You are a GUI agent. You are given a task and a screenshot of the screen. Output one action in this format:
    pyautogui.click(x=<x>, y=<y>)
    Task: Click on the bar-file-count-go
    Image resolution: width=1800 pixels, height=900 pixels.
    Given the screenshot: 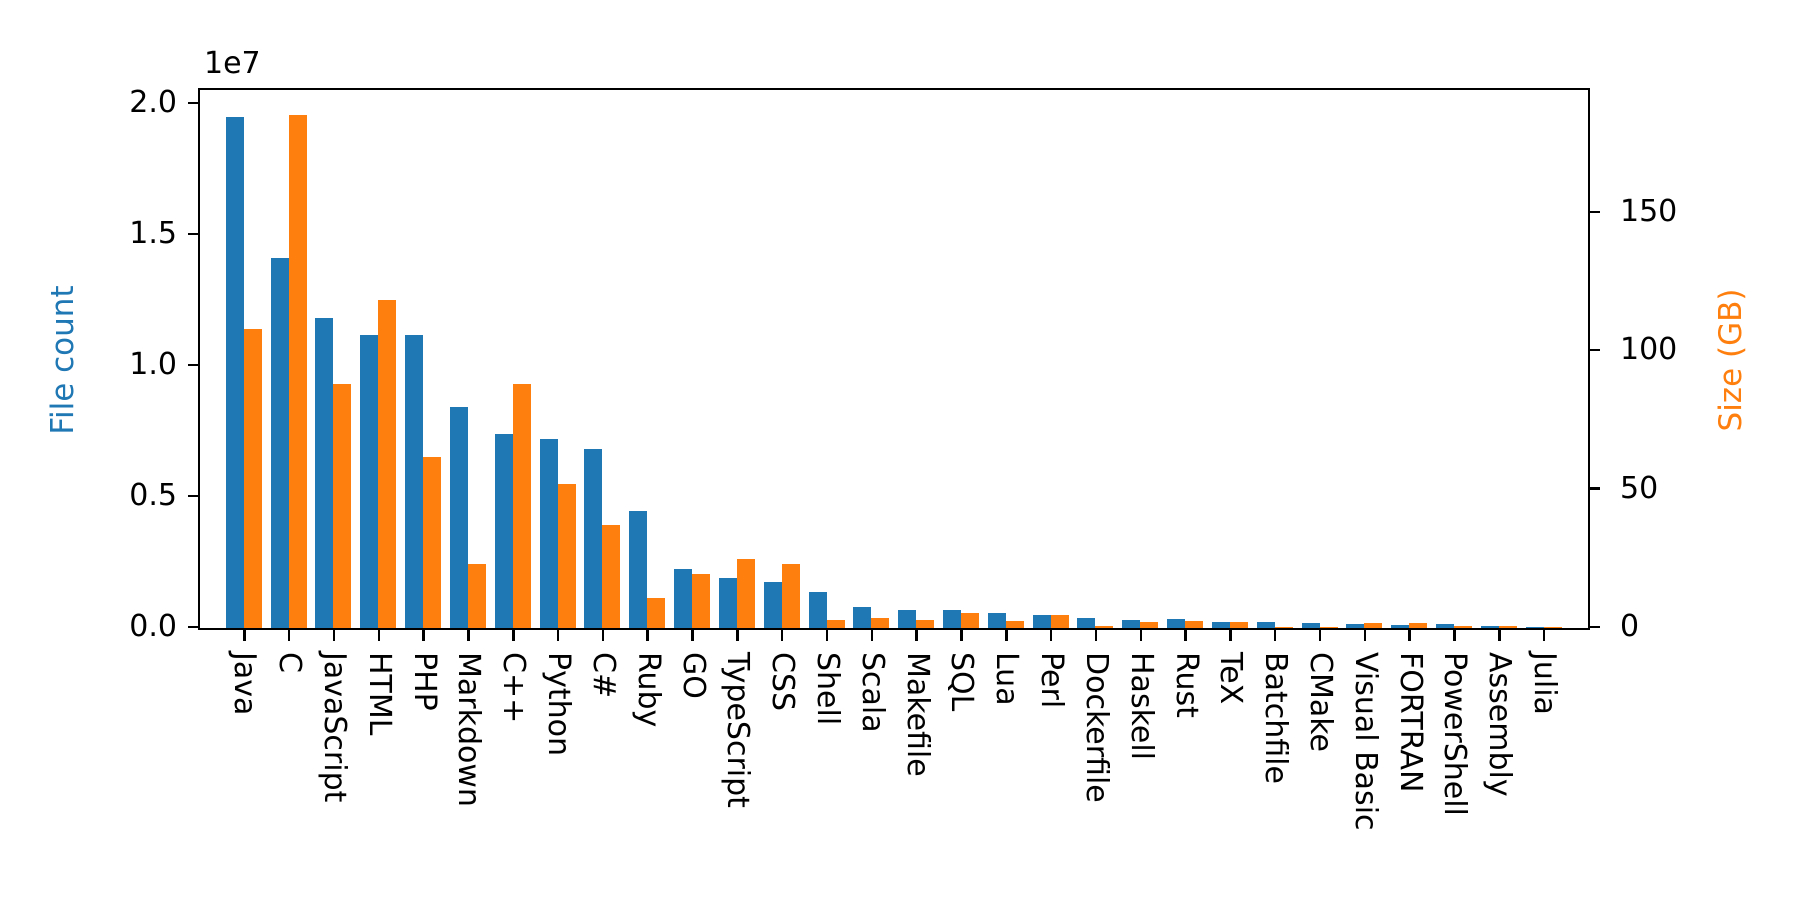 What is the action you would take?
    pyautogui.click(x=683, y=598)
    